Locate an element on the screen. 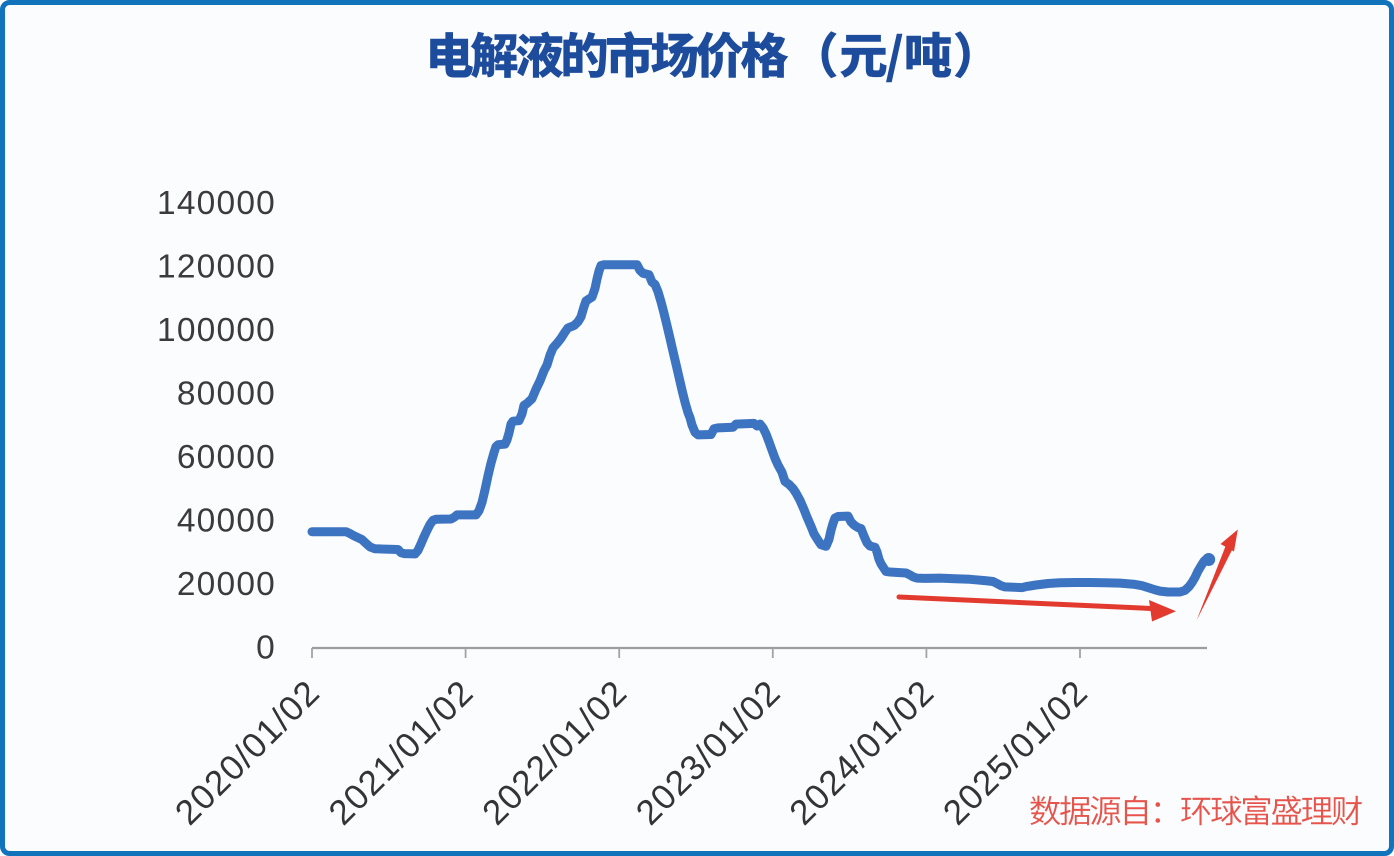  svg-text: 140000 is located at coordinates (216, 203).